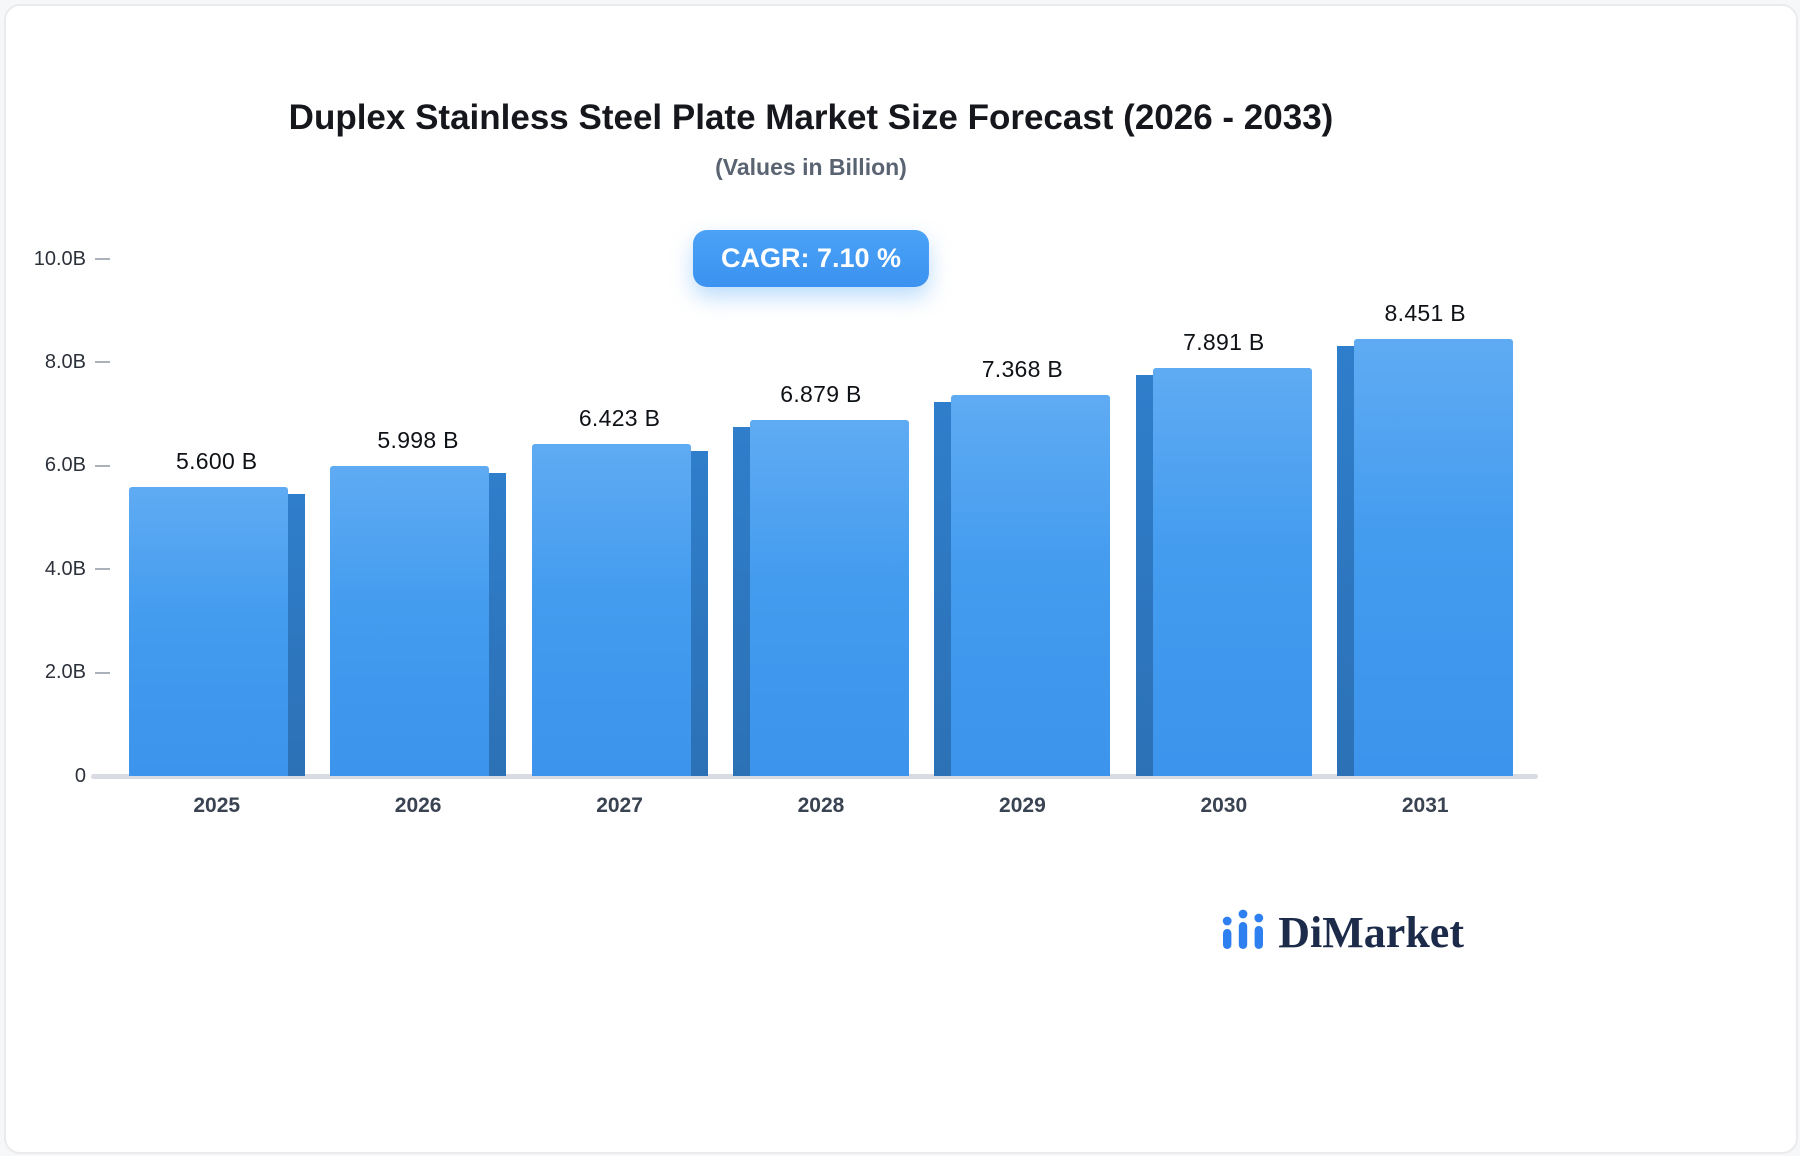 The image size is (1800, 1156). I want to click on x-axis-label-2030: 2030, so click(1224, 805).